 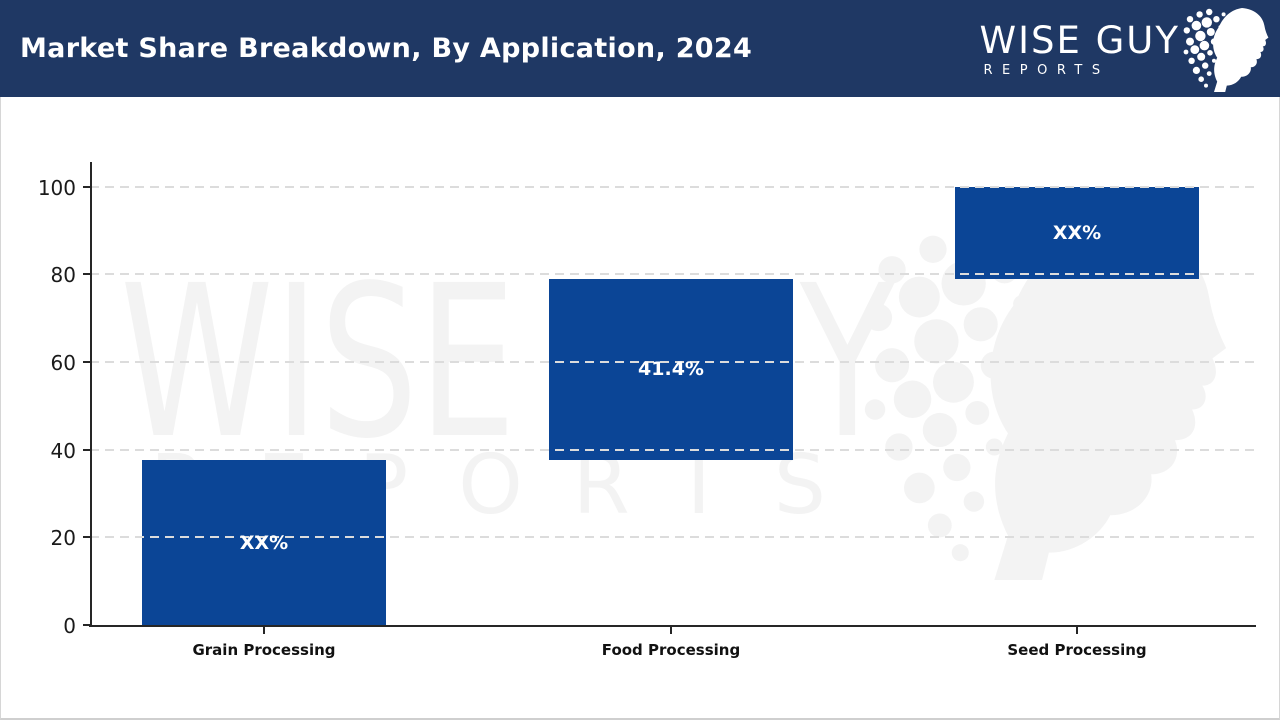 What do you see at coordinates (69, 626) in the screenshot?
I see `y-tick-label-0: 0` at bounding box center [69, 626].